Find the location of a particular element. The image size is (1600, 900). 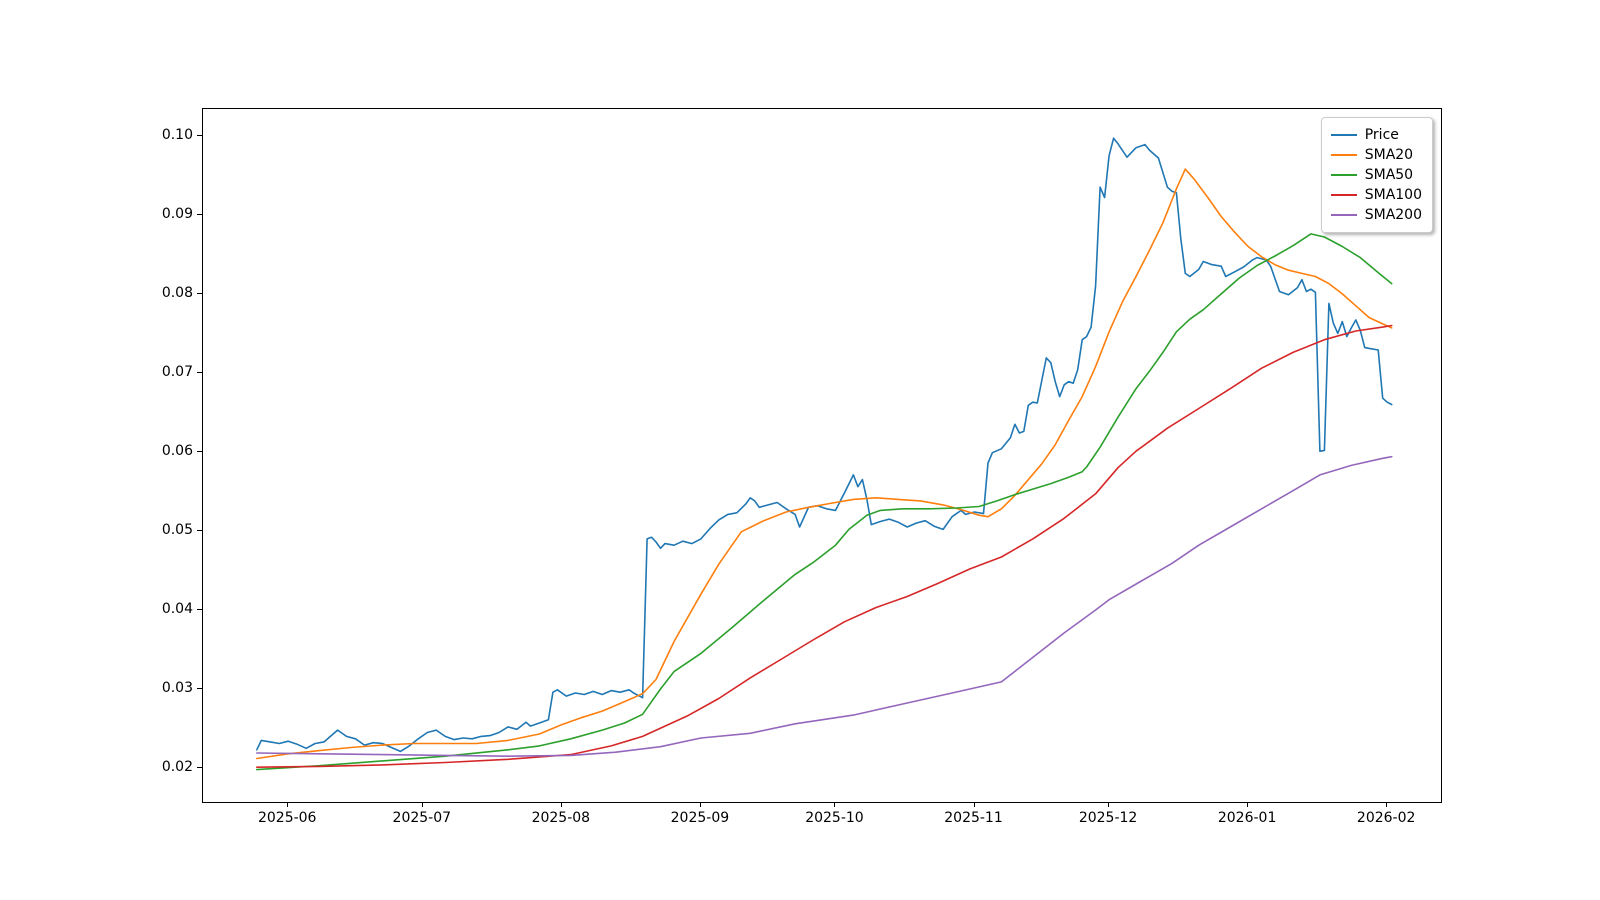

legend-label: SMA20 is located at coordinates (1389, 155).